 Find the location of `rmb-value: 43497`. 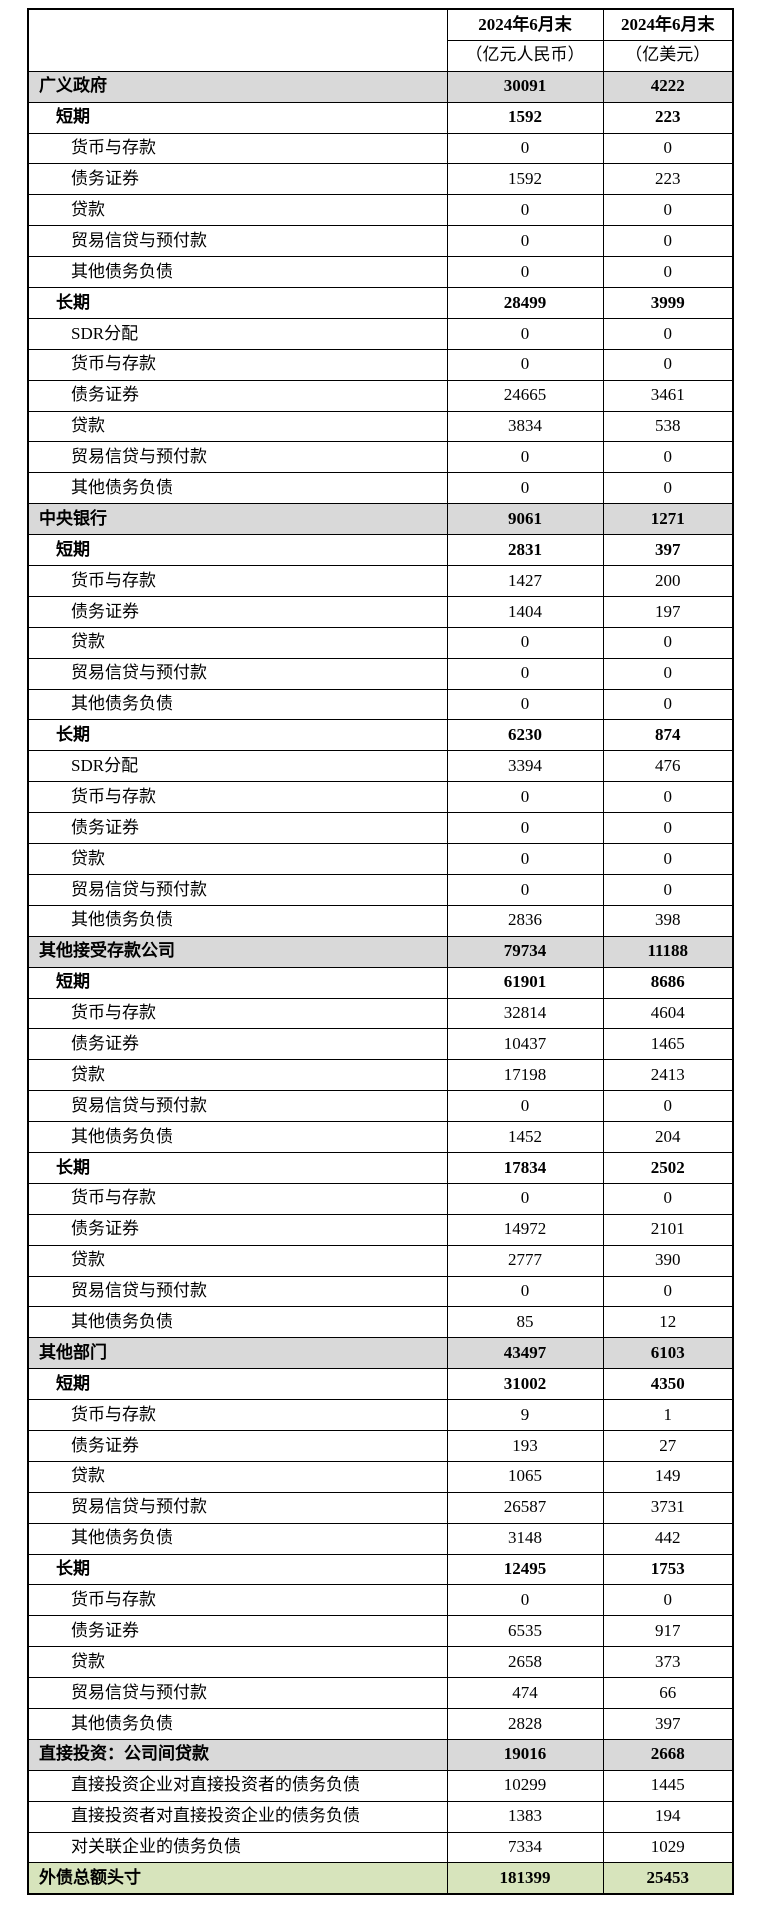

rmb-value: 43497 is located at coordinates (525, 1353).